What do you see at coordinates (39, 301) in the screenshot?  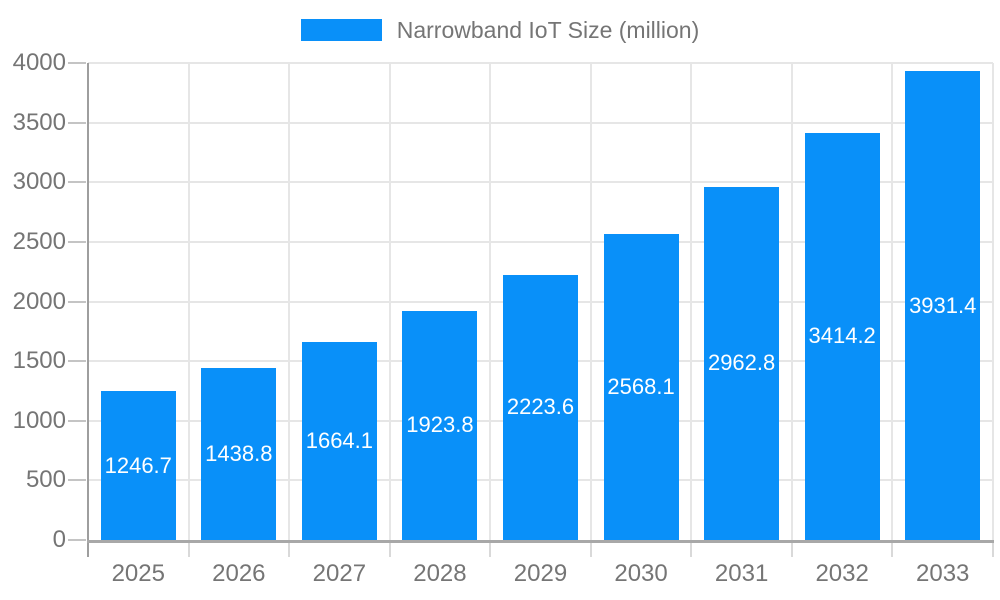 I see `y-axis-tick-label: 2000` at bounding box center [39, 301].